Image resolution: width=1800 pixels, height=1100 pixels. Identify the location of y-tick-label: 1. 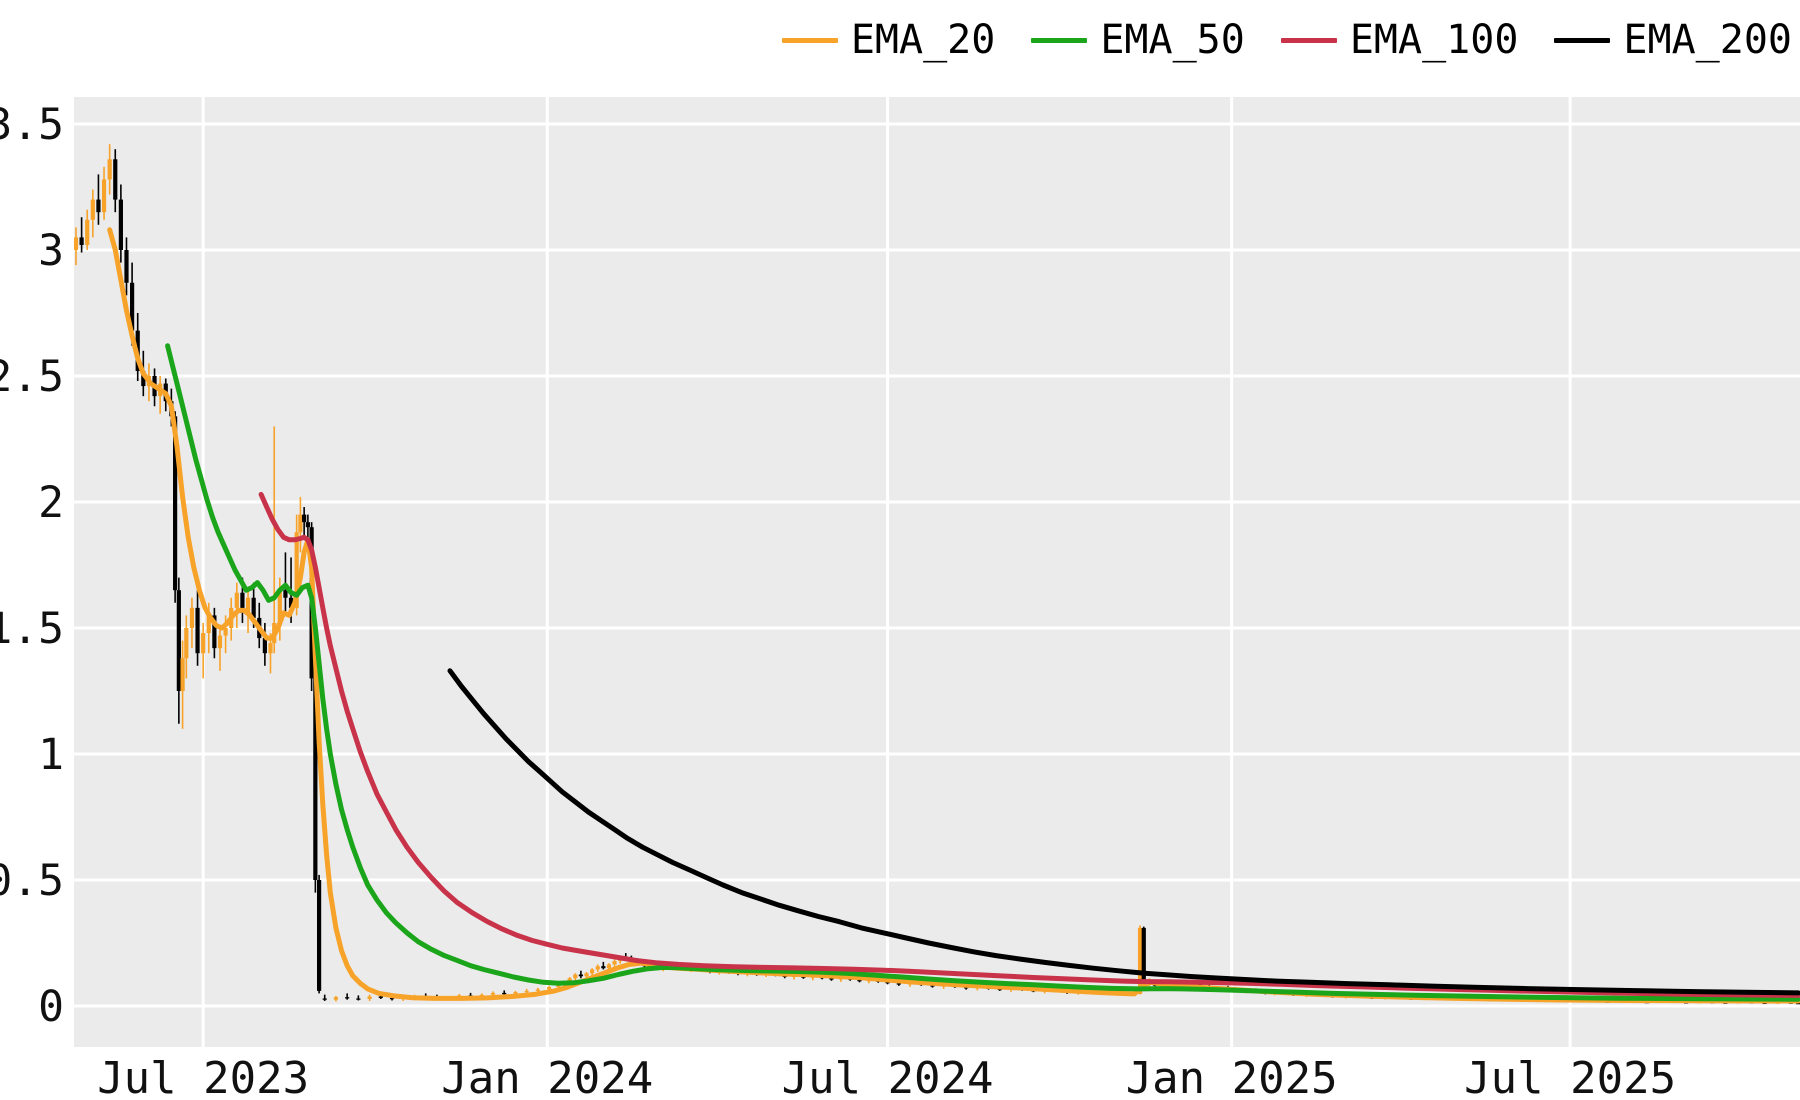
(51, 755).